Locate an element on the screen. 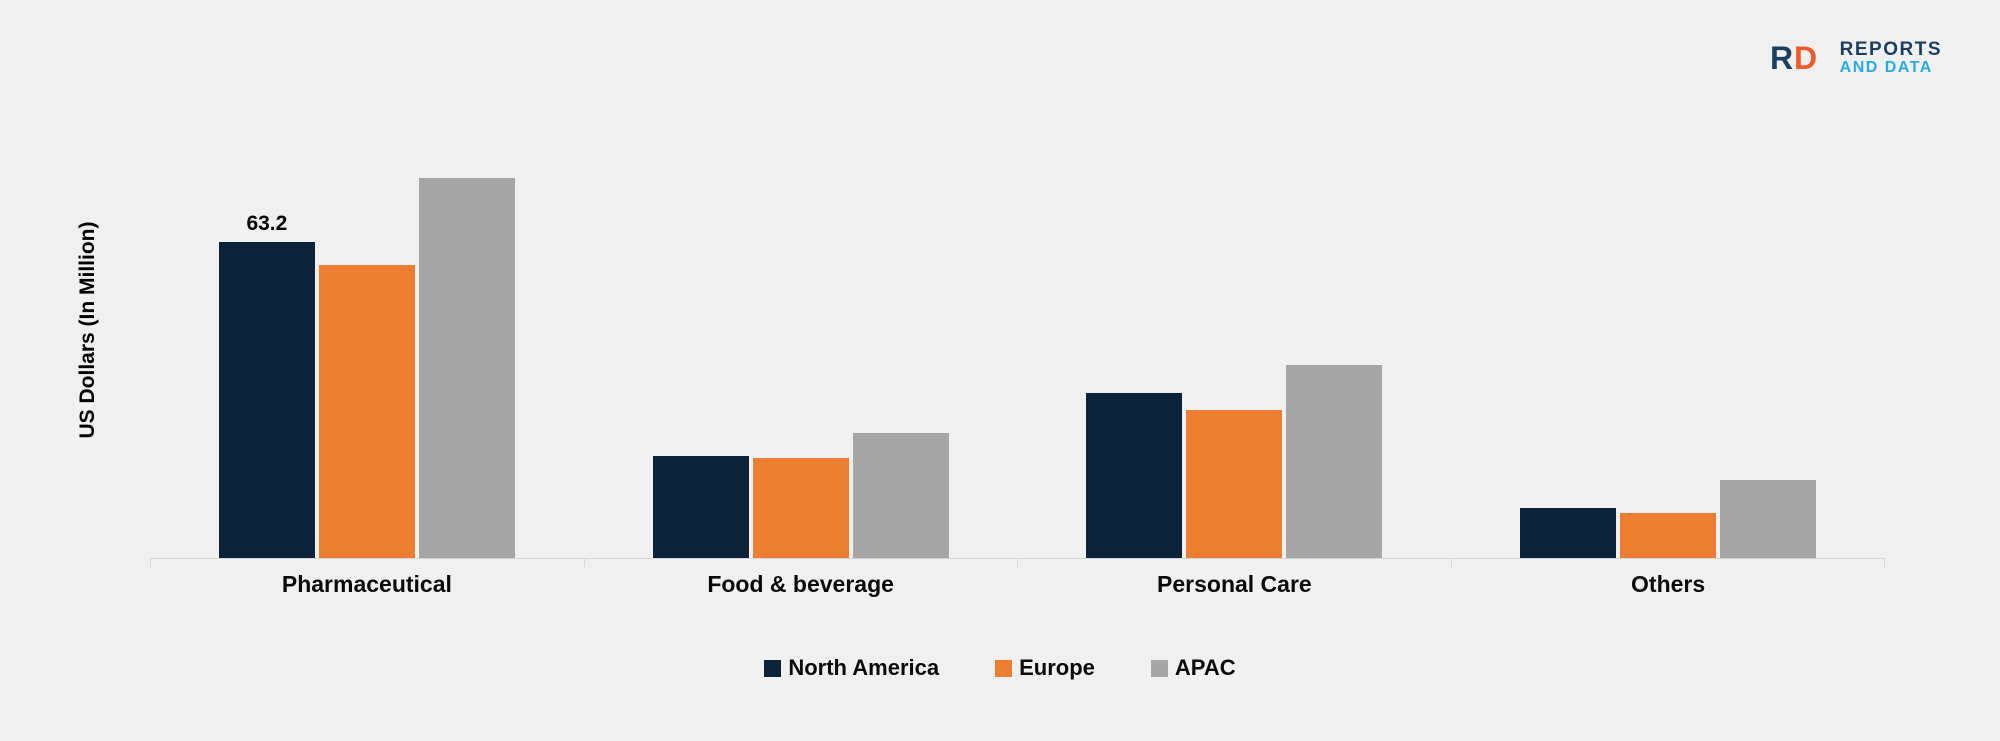  bar-slot-europe-pharmaceutical is located at coordinates (367, 411).